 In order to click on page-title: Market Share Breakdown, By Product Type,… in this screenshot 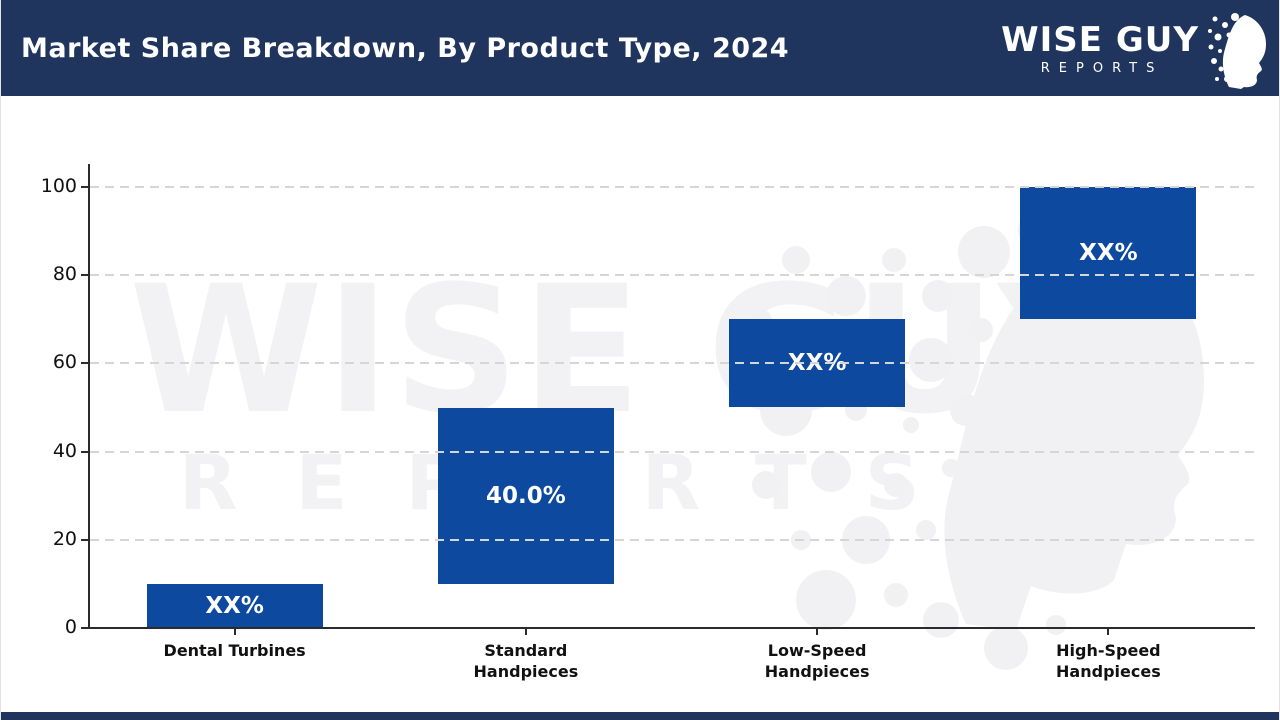, I will do `click(405, 48)`.